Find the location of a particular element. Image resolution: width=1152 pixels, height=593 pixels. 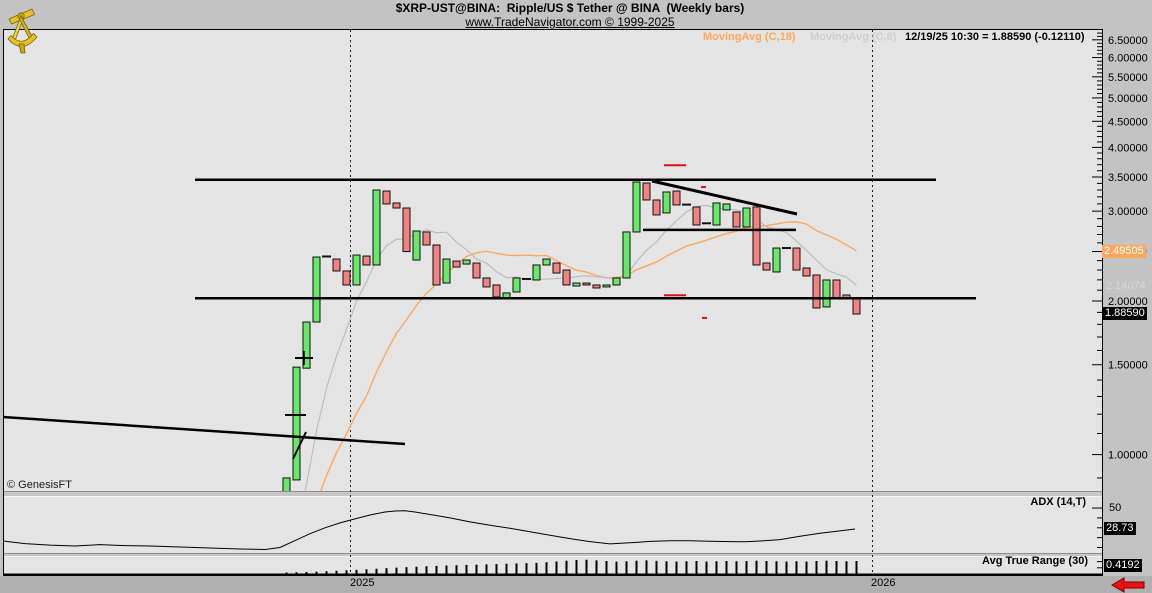

trendline-downtrend-line-left is located at coordinates (204, 430).